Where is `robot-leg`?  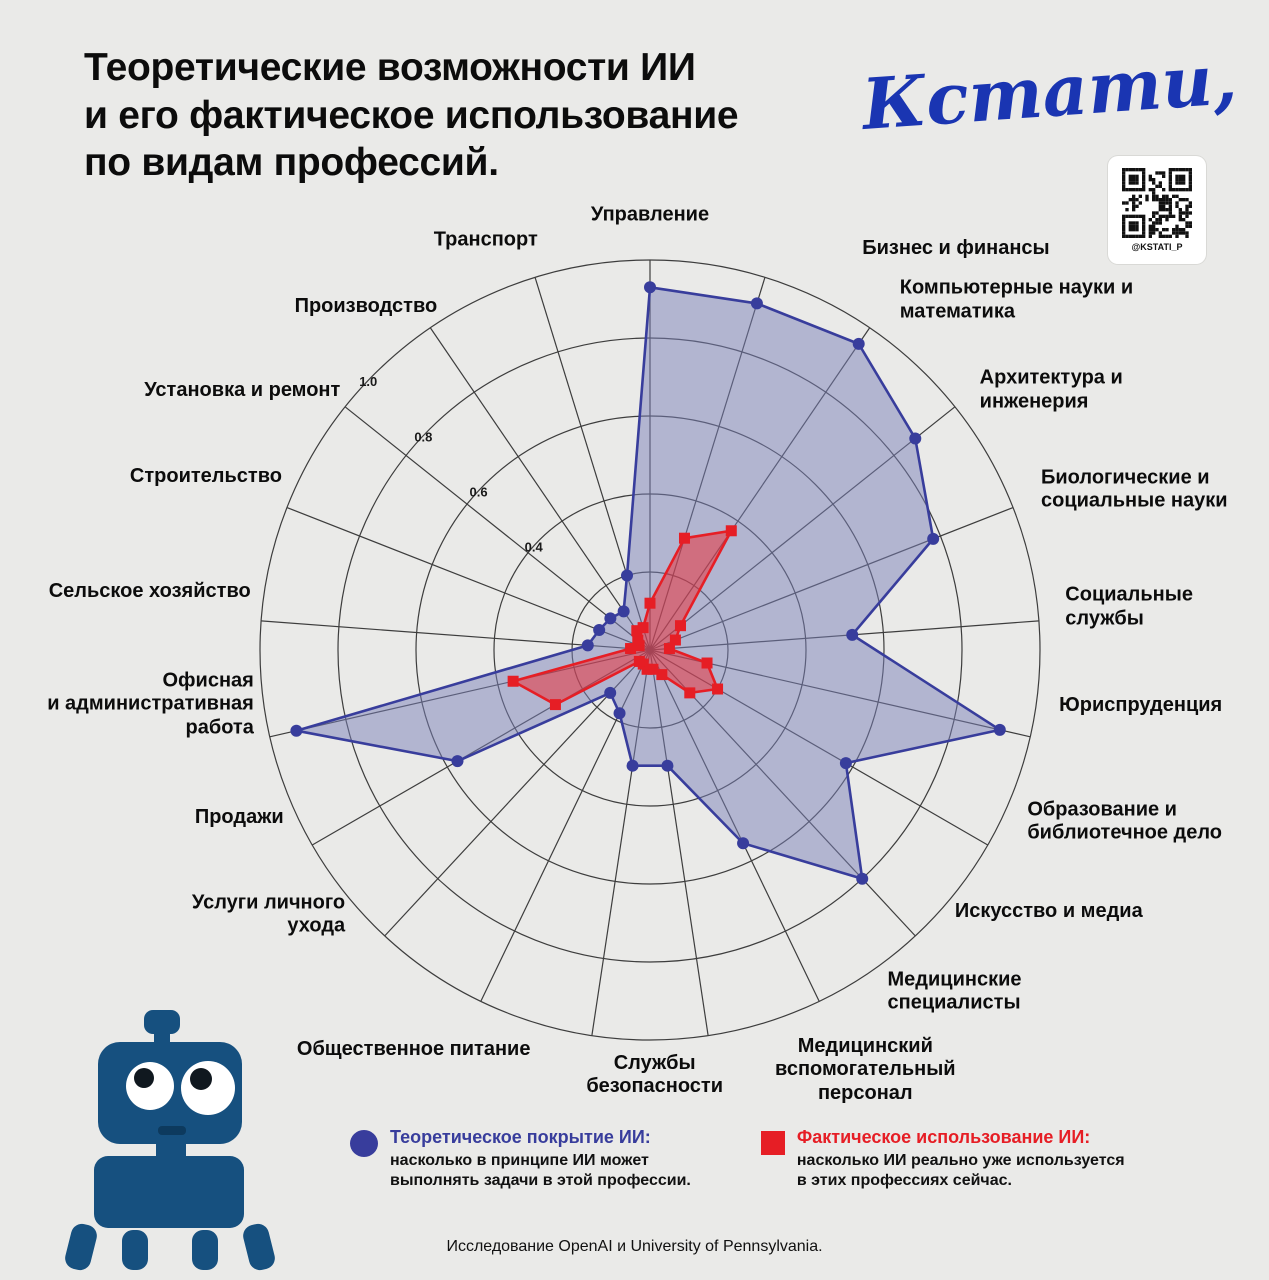 robot-leg is located at coordinates (81, 1247).